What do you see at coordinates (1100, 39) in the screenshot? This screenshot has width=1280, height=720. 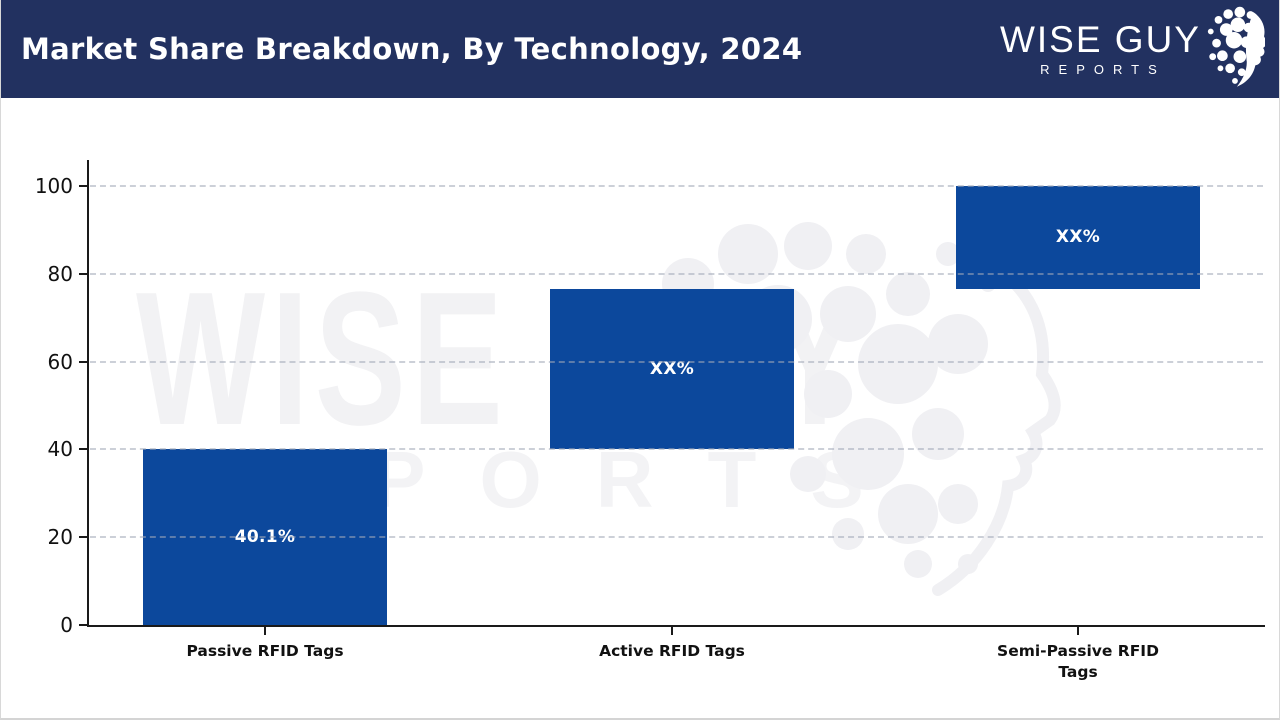 I see `logo-wordmark: WISE GUY` at bounding box center [1100, 39].